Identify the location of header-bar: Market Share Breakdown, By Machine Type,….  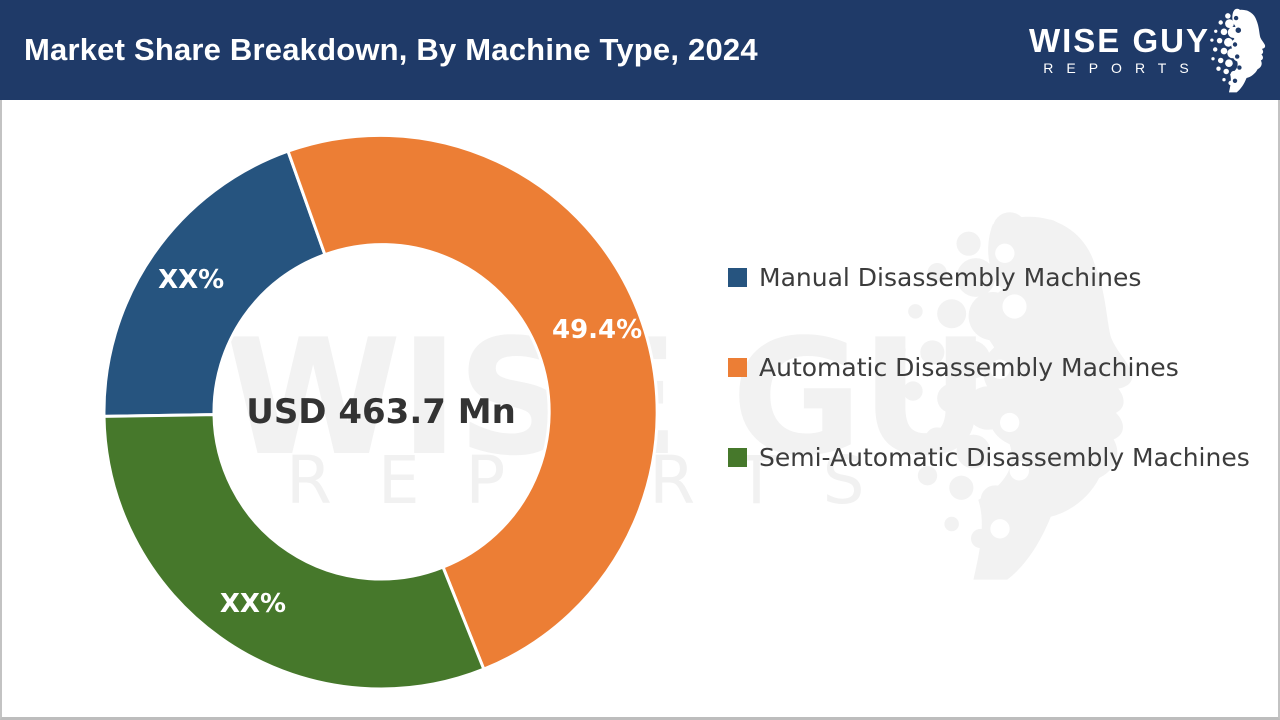
(640, 50).